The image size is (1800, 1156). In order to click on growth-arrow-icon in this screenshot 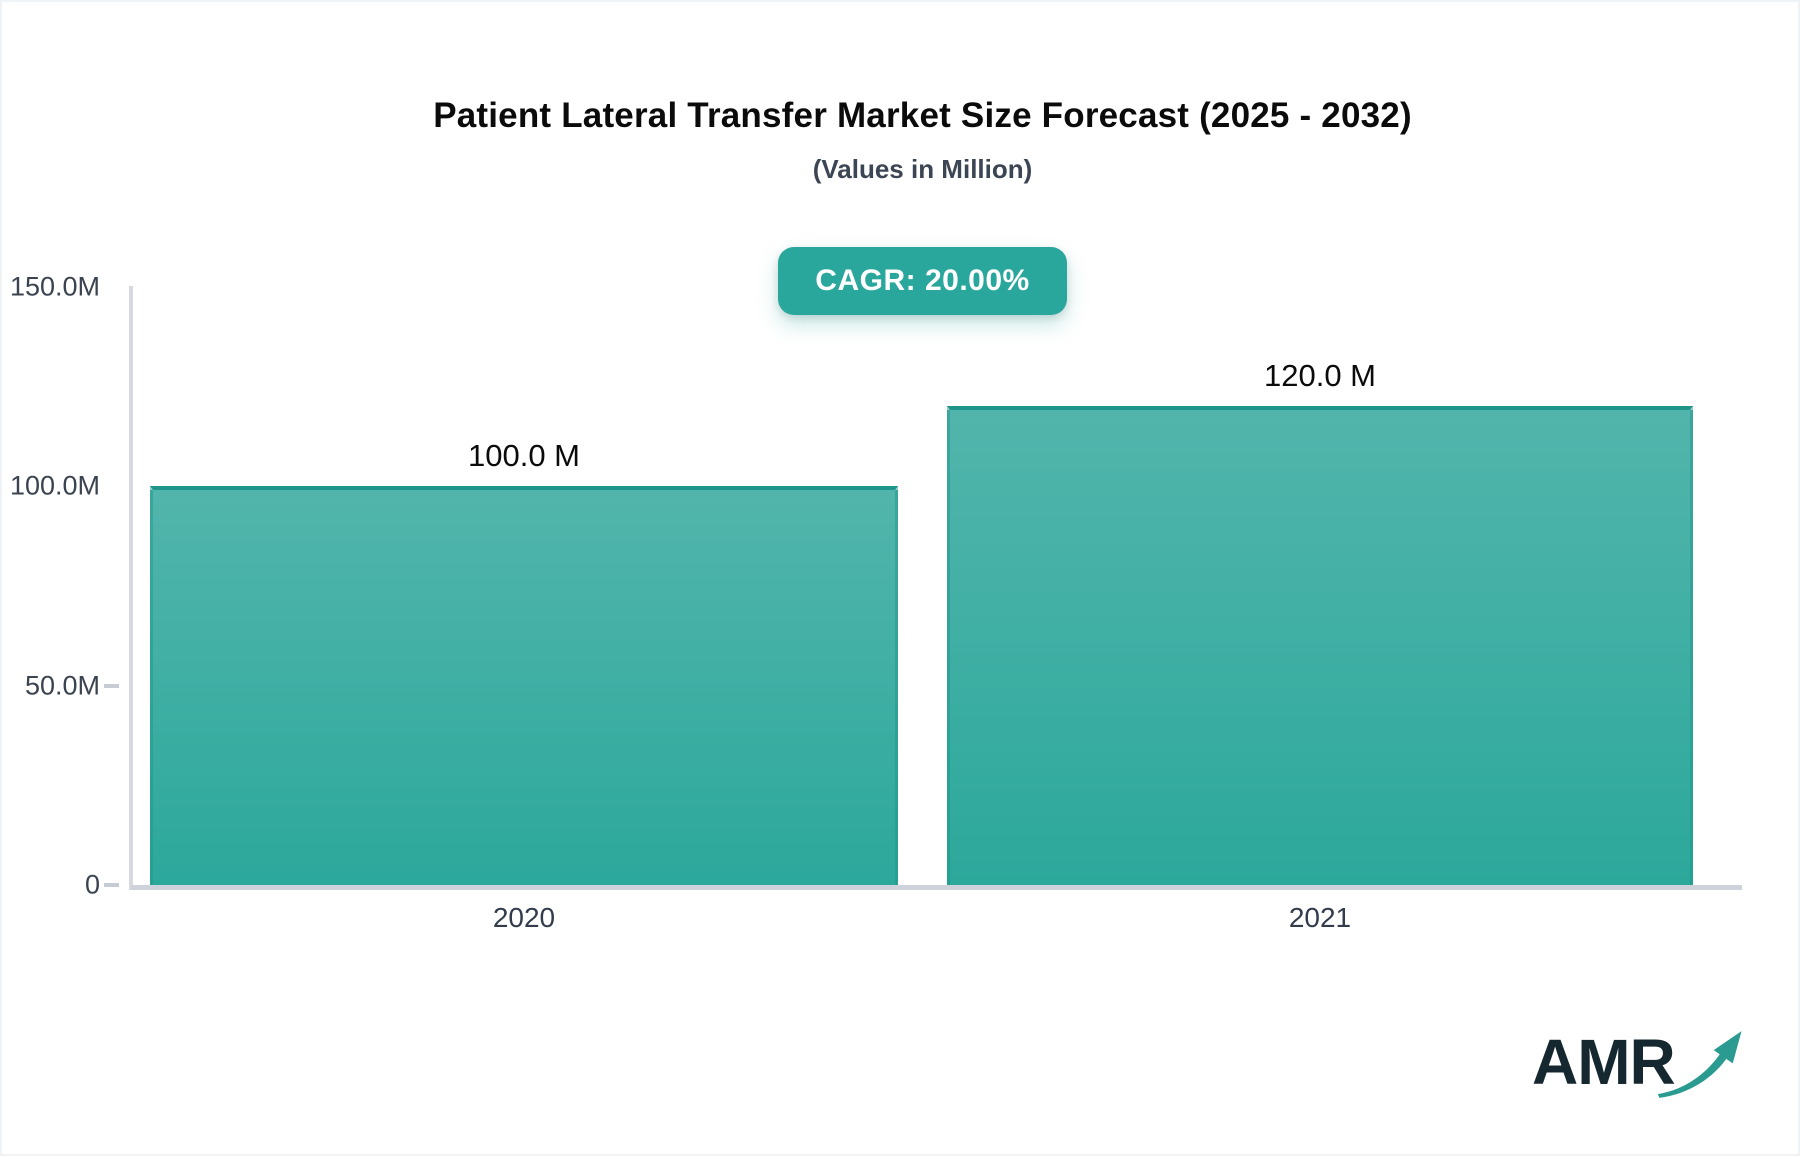, I will do `click(1699, 1064)`.